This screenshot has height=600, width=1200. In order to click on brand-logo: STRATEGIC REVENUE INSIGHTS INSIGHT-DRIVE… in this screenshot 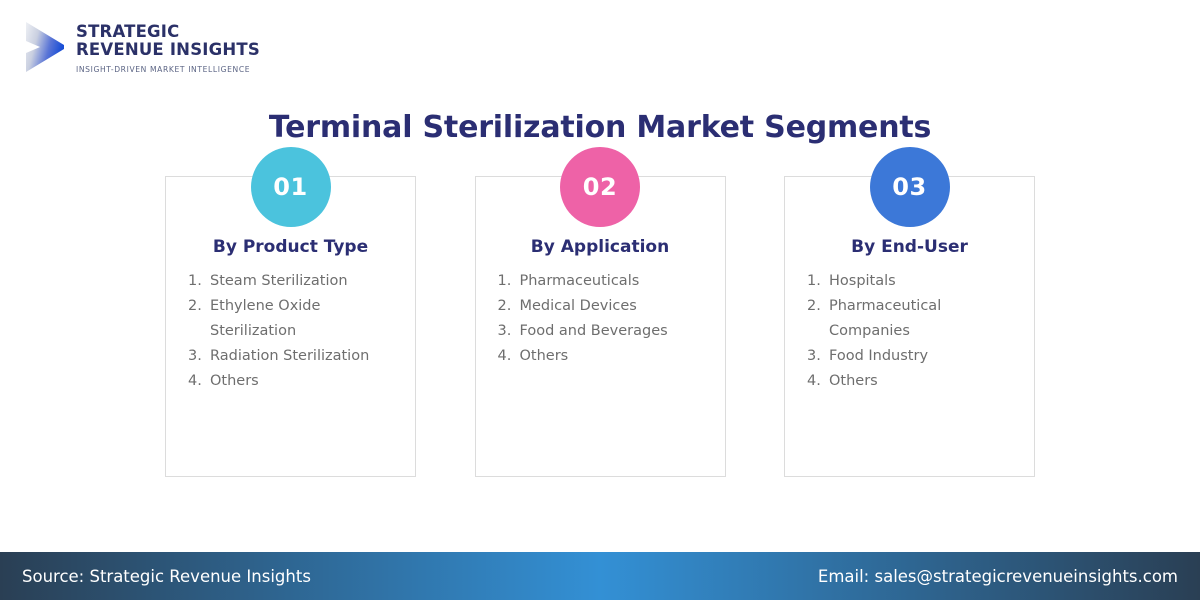, I will do `click(141, 47)`.